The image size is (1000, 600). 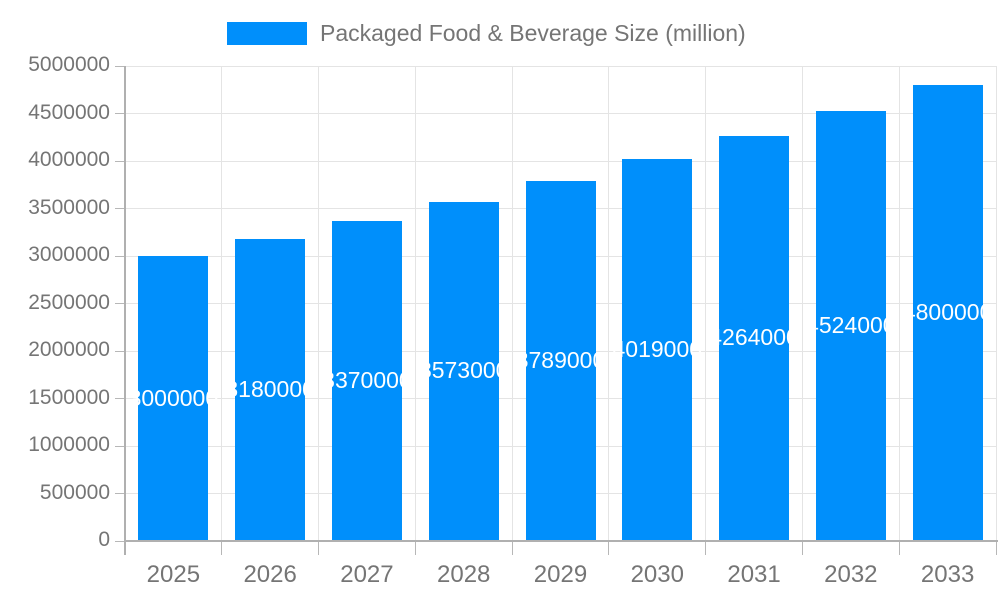 What do you see at coordinates (367, 574) in the screenshot?
I see `x-axis-label: 2027` at bounding box center [367, 574].